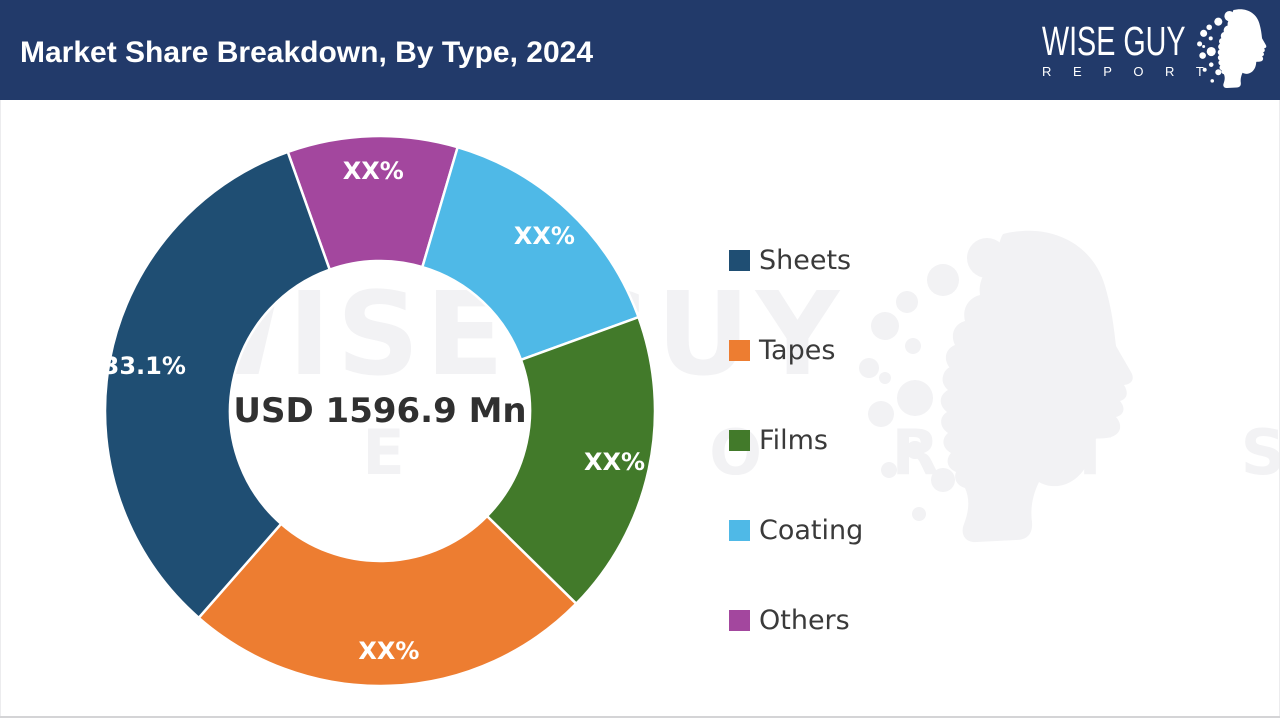 This screenshot has width=1280, height=720. I want to click on legend-swatch-tapes, so click(739, 350).